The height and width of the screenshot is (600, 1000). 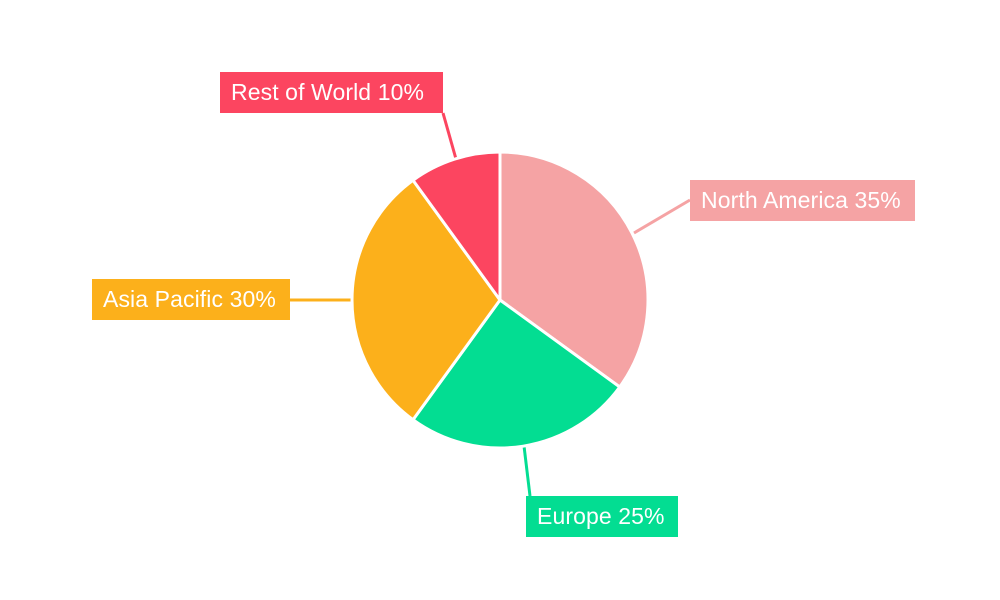 I want to click on pie-label-europe-text: Europe 25%, so click(x=601, y=516).